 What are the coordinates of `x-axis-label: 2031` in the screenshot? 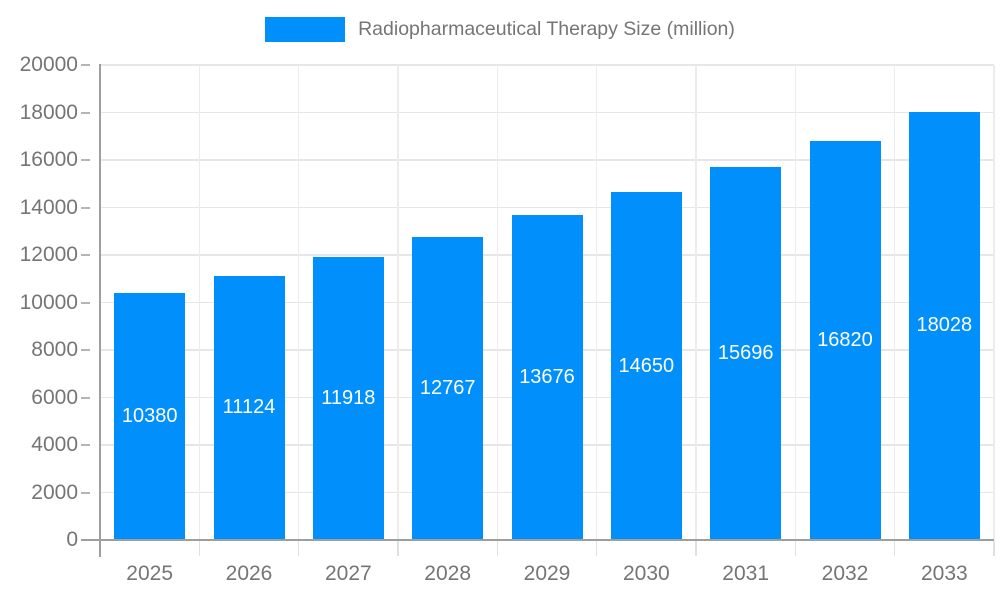 It's located at (746, 573).